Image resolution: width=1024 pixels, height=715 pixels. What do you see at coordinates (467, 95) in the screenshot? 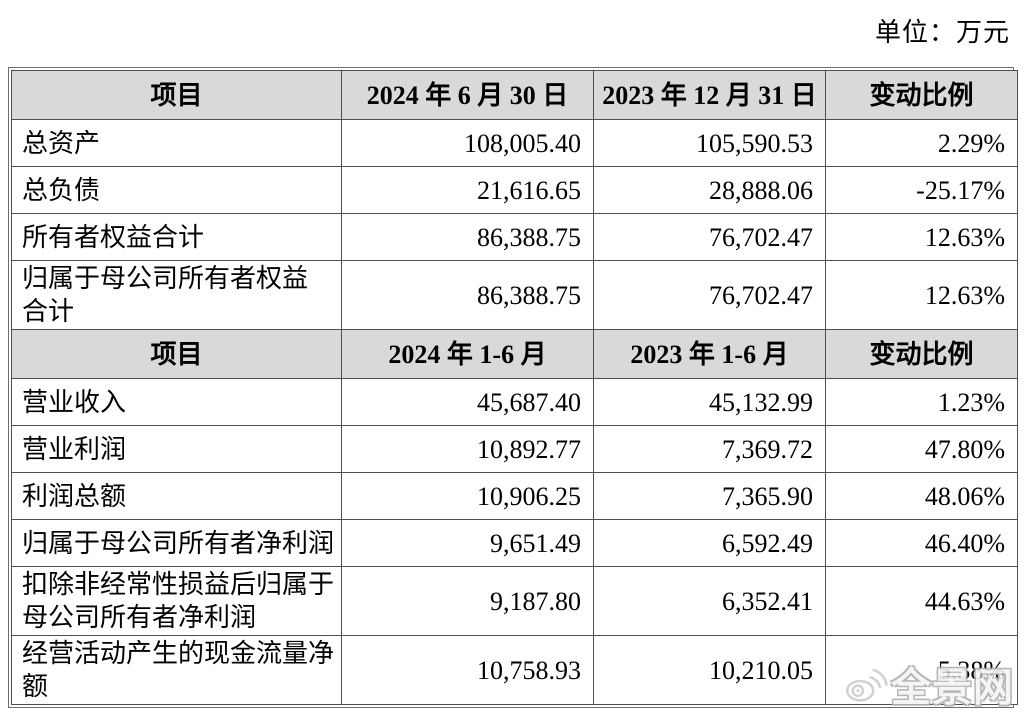
I see `column-header: 2024 年 6 月 30 日` at bounding box center [467, 95].